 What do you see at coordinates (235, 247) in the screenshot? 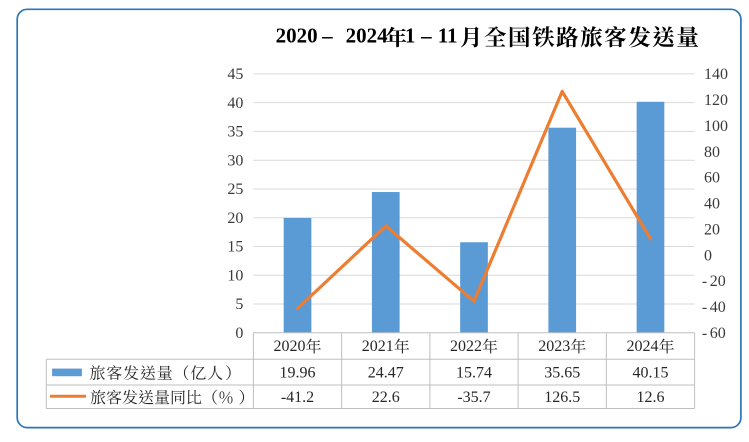
I see `svg-text: 15` at bounding box center [235, 247].